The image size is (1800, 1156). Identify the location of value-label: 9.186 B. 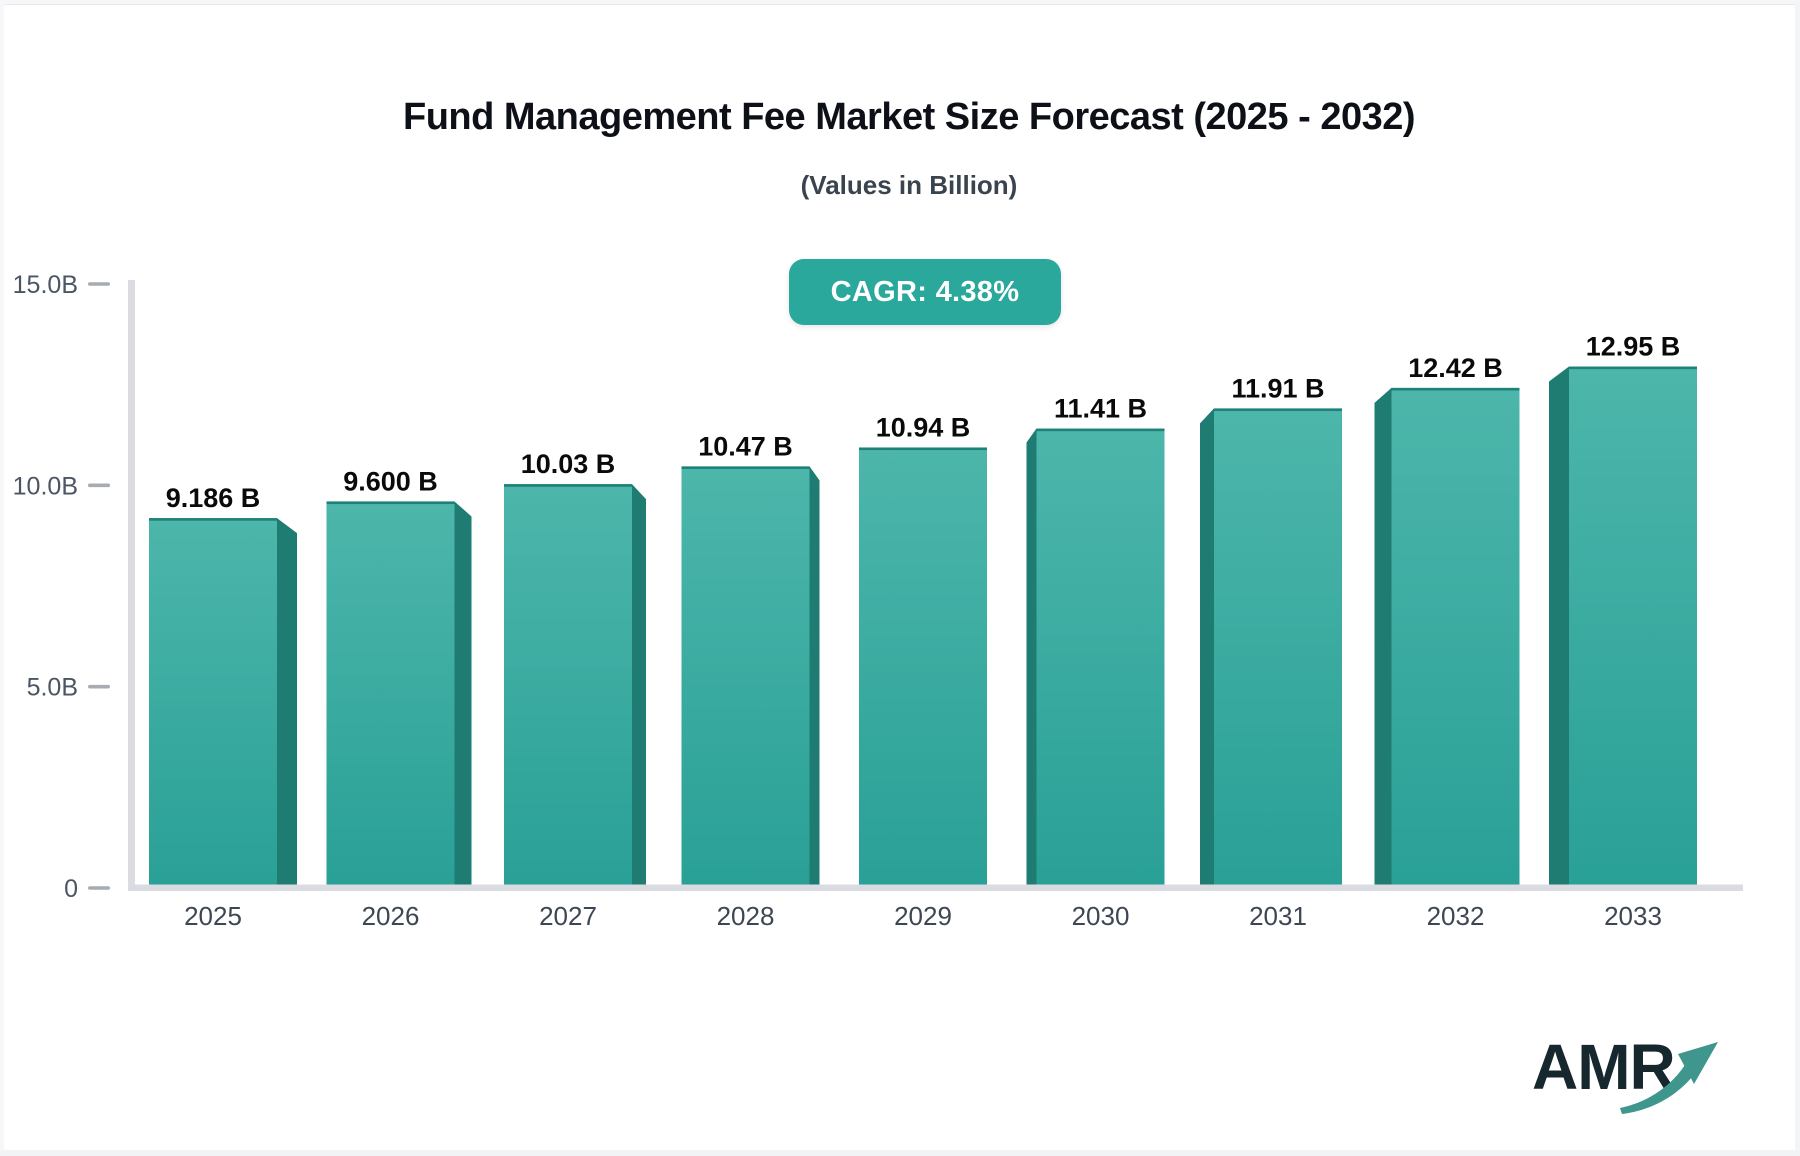
(213, 498).